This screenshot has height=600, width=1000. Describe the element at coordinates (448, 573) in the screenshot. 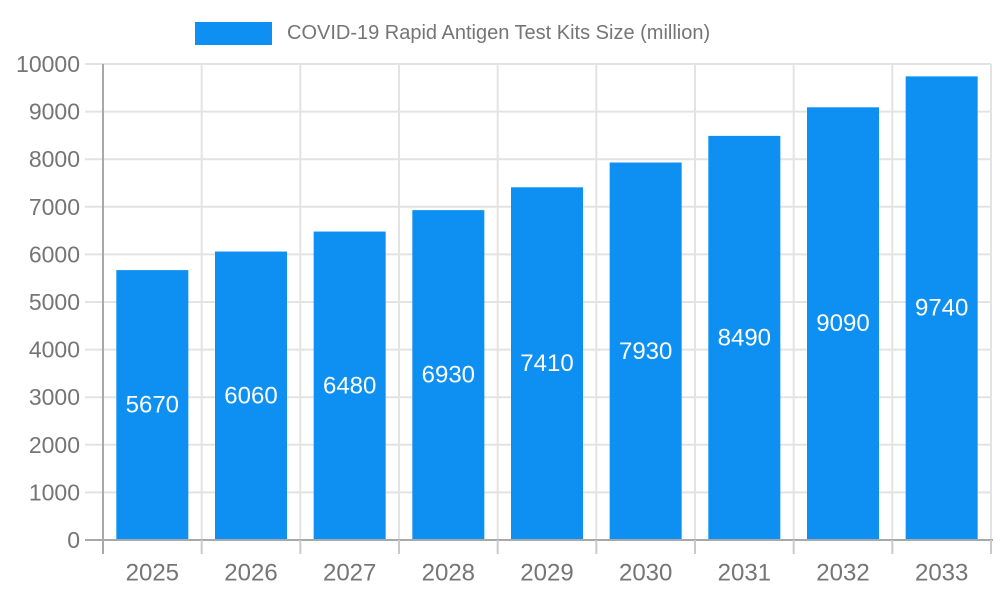

I see `x-tick-label: 2028` at that location.